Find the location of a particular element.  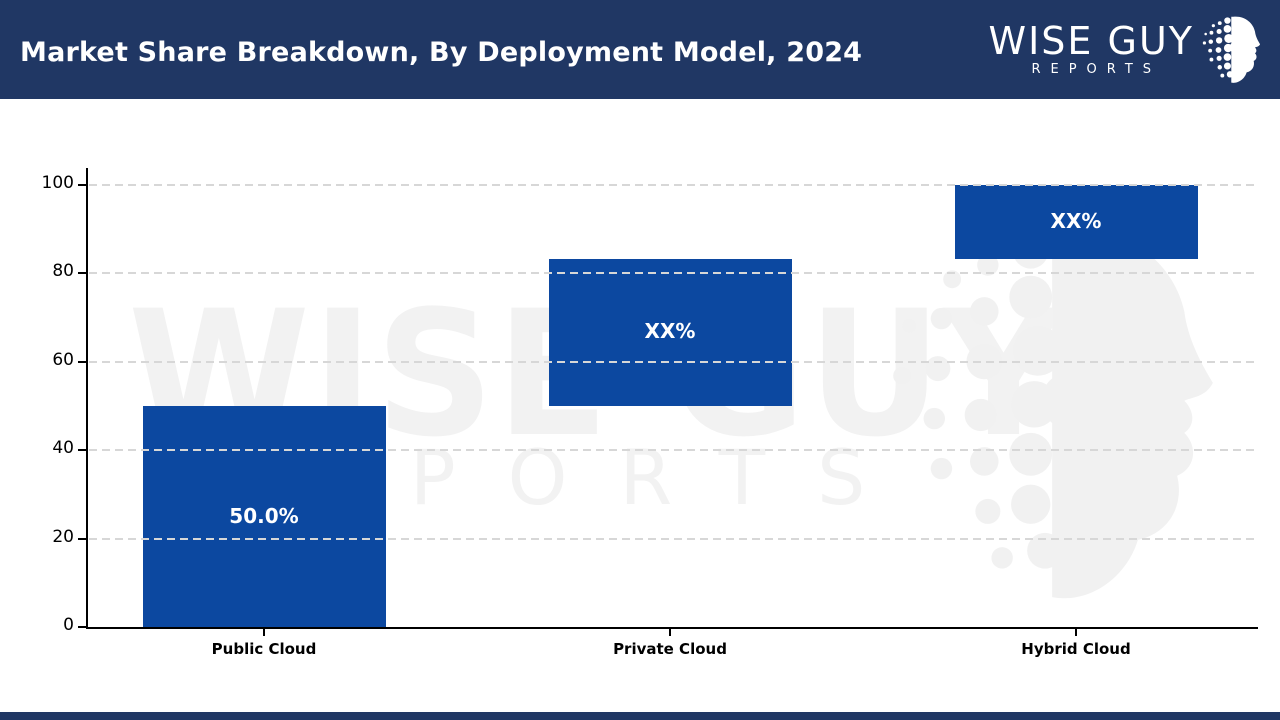

y-tick-label: 20 is located at coordinates (63, 536).